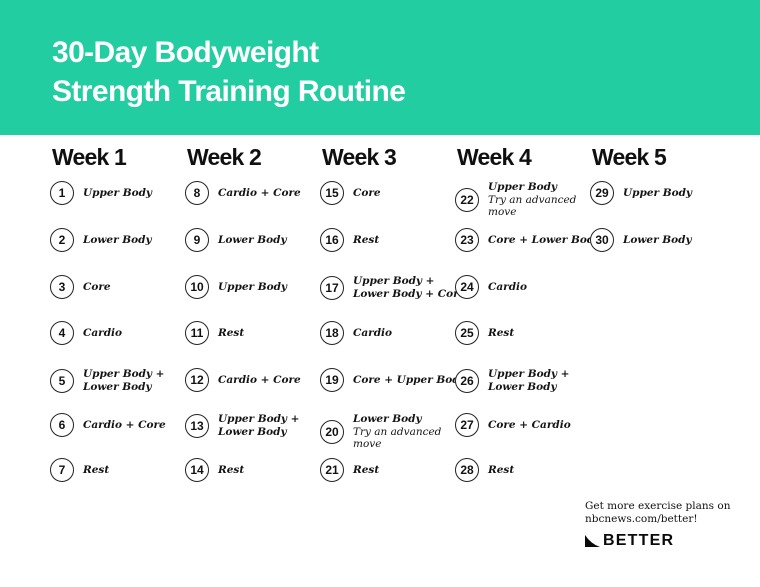 The image size is (760, 587). I want to click on day-row: 30 Lower Body, so click(666, 240).